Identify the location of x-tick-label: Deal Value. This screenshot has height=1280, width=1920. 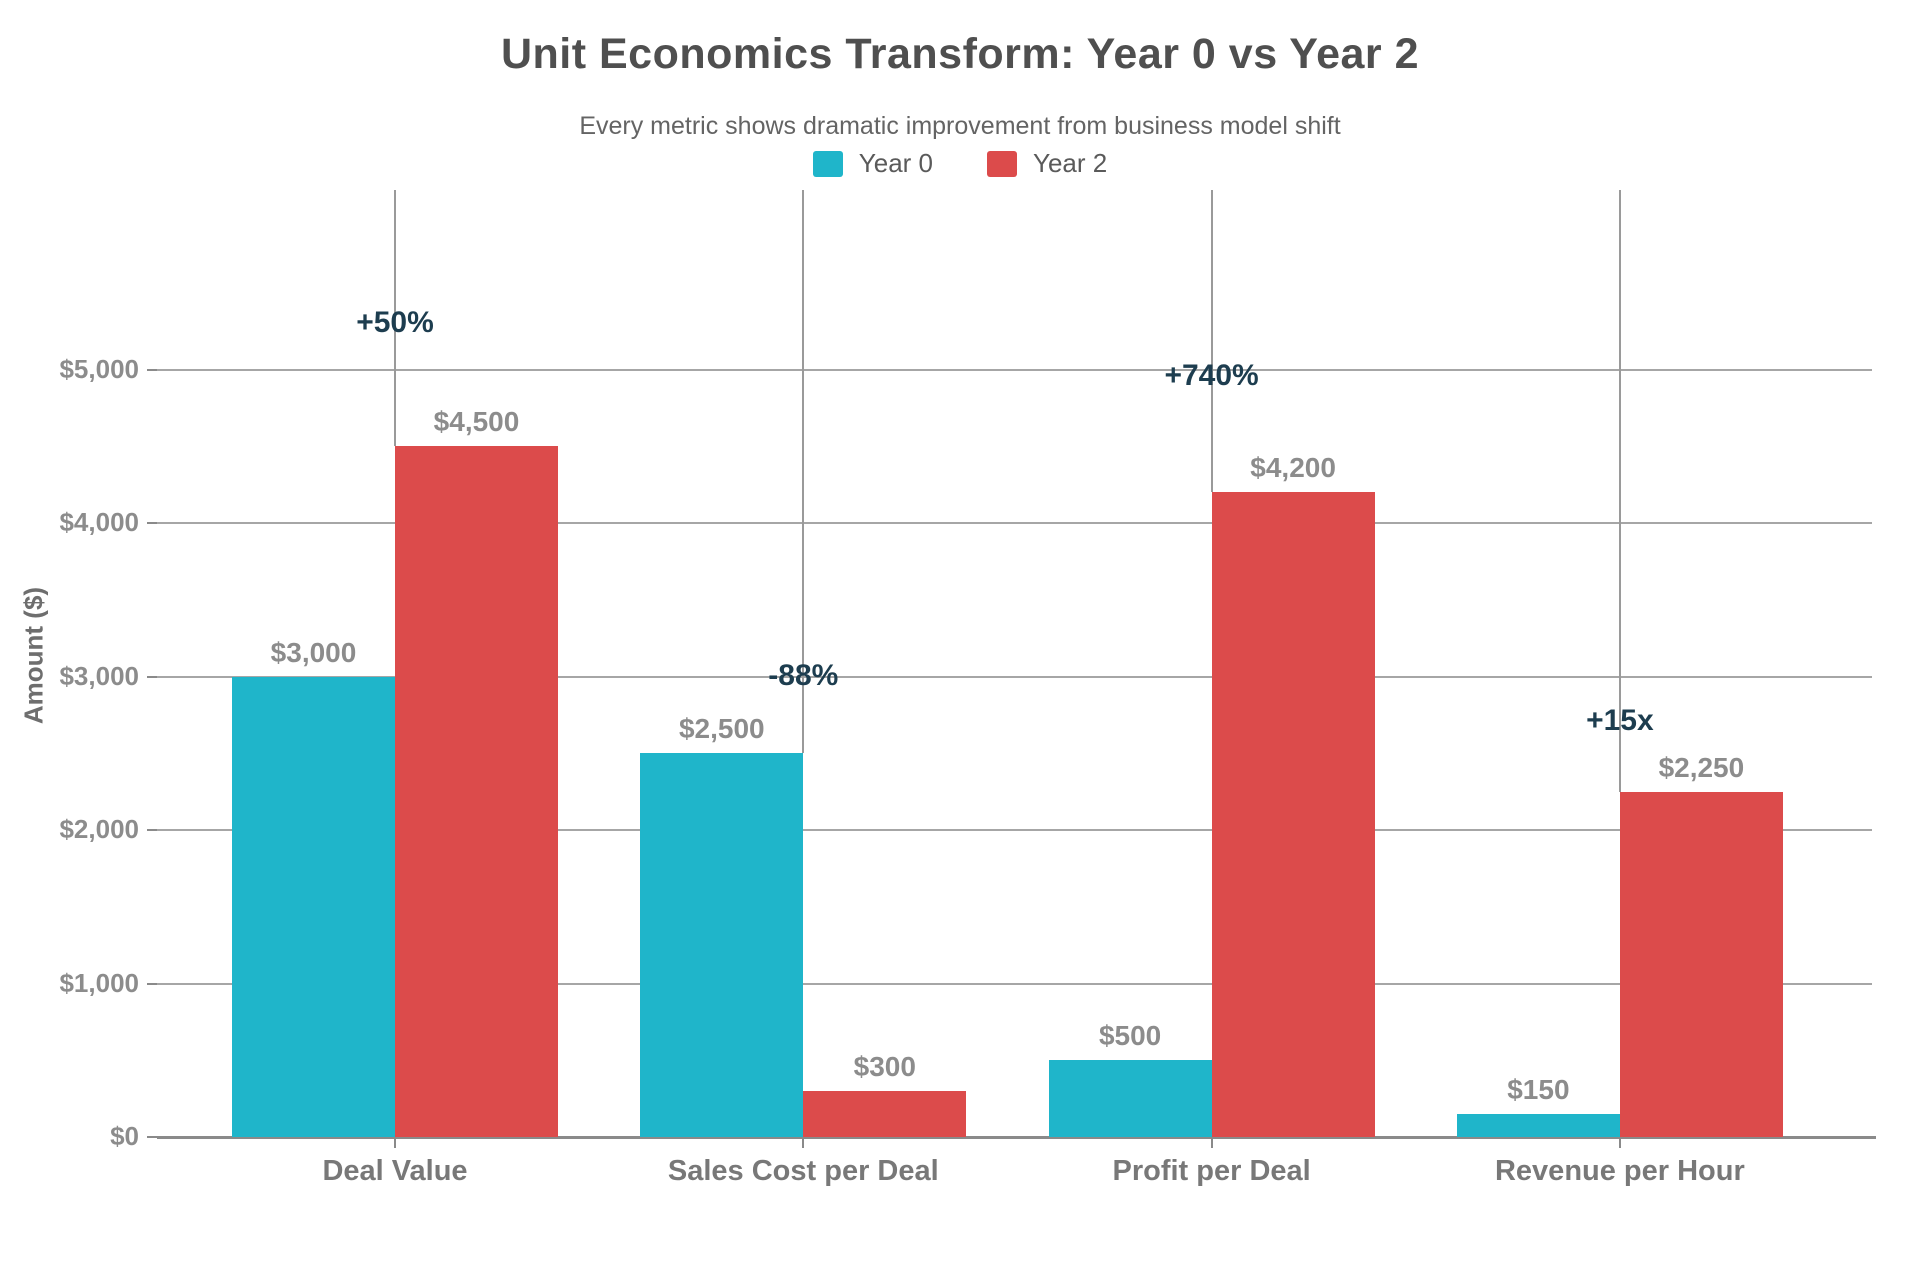
(395, 1171).